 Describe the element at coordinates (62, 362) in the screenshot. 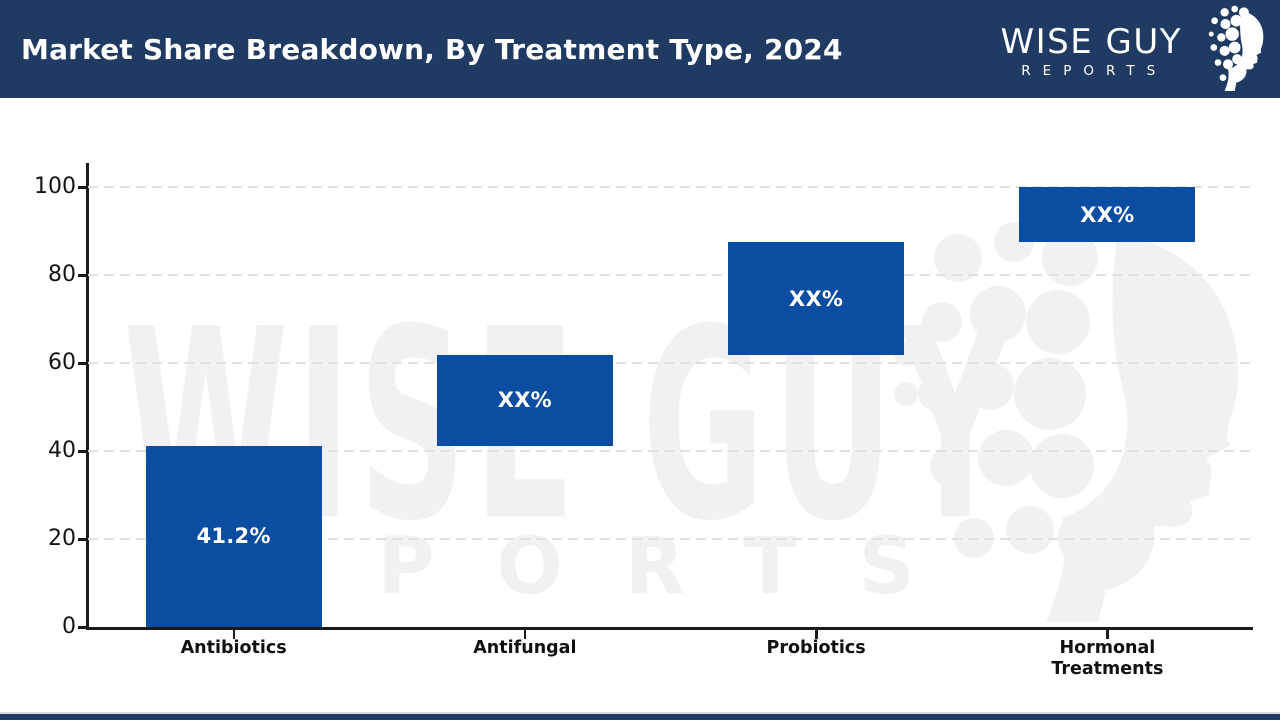

I see `y-tick-label-60: 60` at that location.